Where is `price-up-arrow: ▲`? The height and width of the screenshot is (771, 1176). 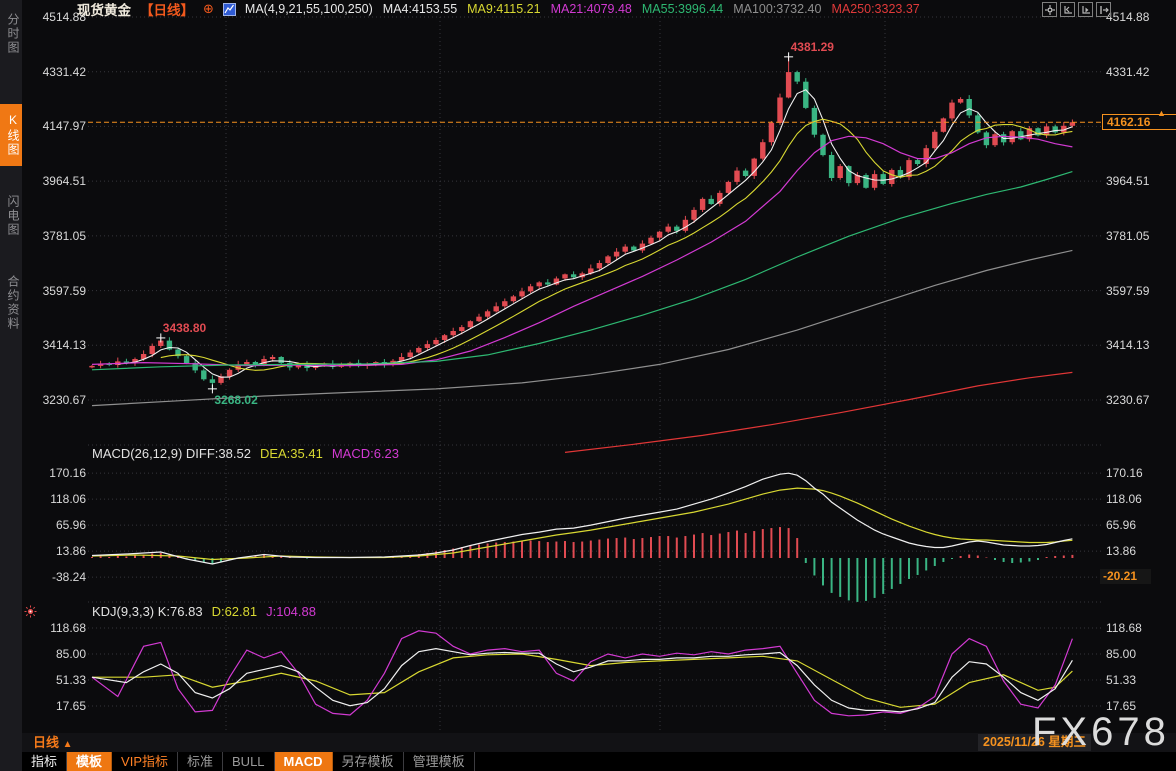 price-up-arrow: ▲ is located at coordinates (1161, 113).